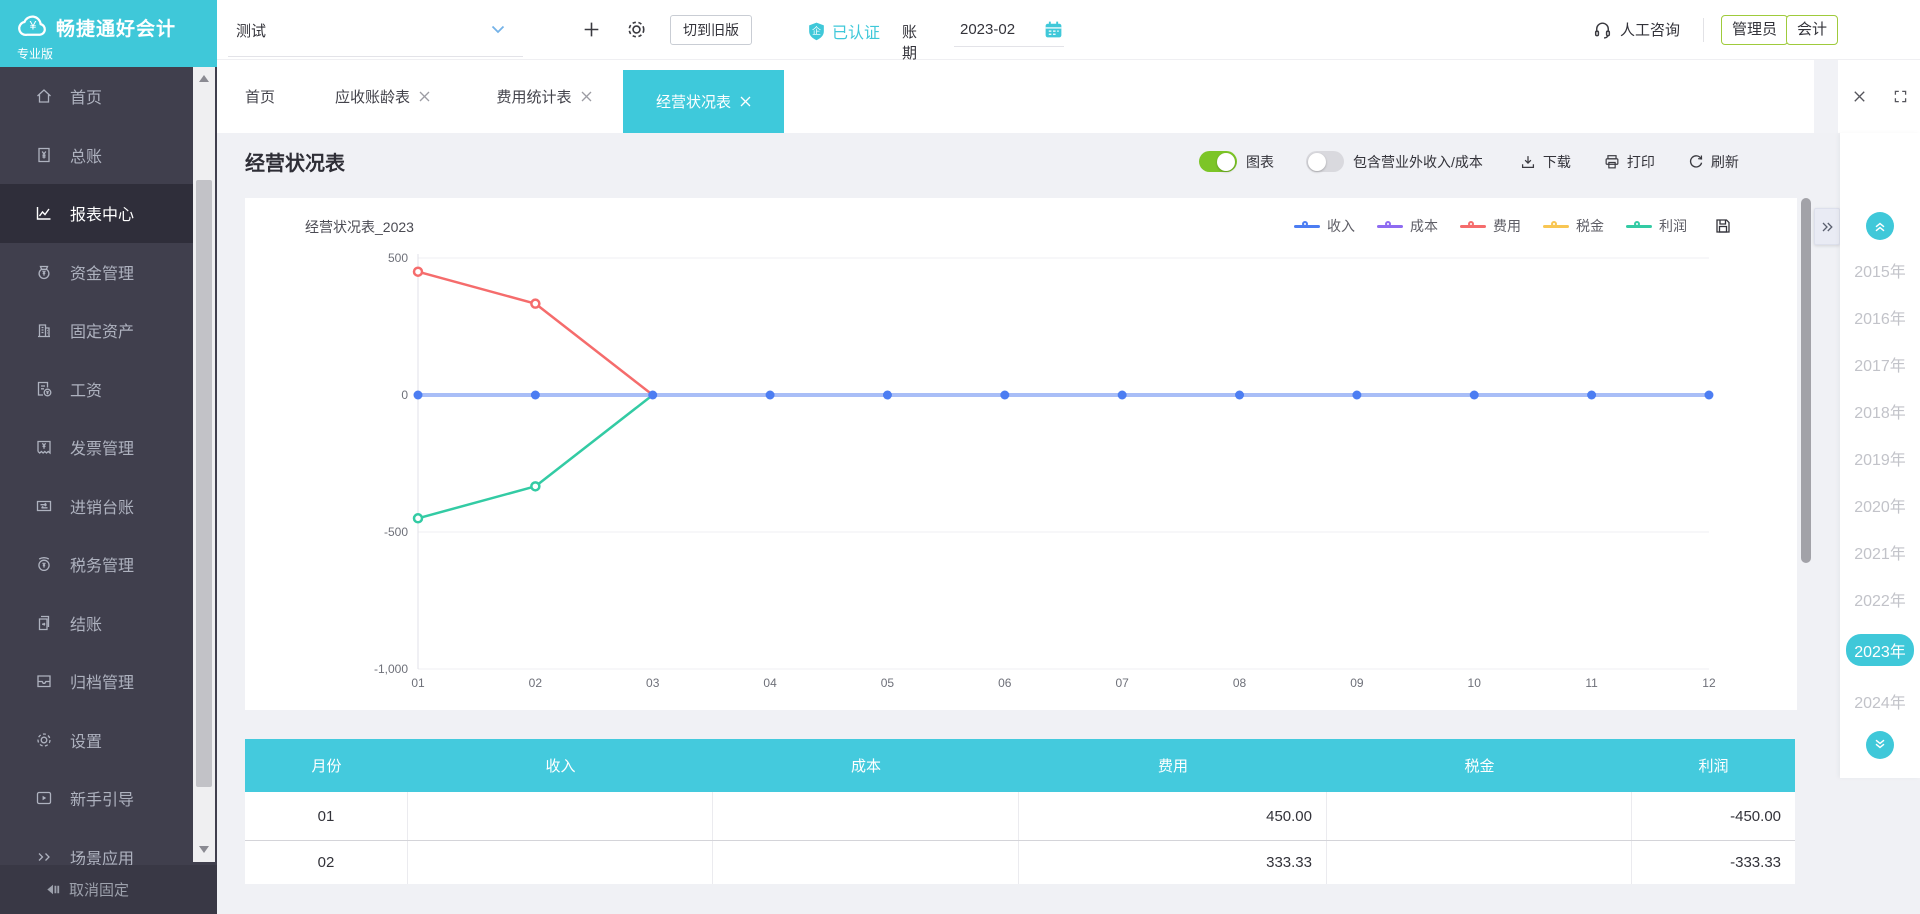 This screenshot has height=914, width=1920. Describe the element at coordinates (1629, 162) in the screenshot. I see `print-button: 打印` at that location.